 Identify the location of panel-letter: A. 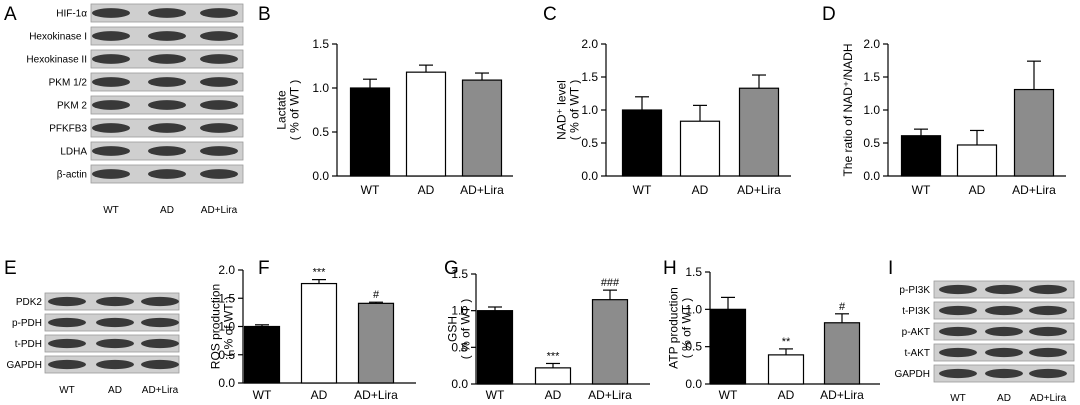
(10, 14).